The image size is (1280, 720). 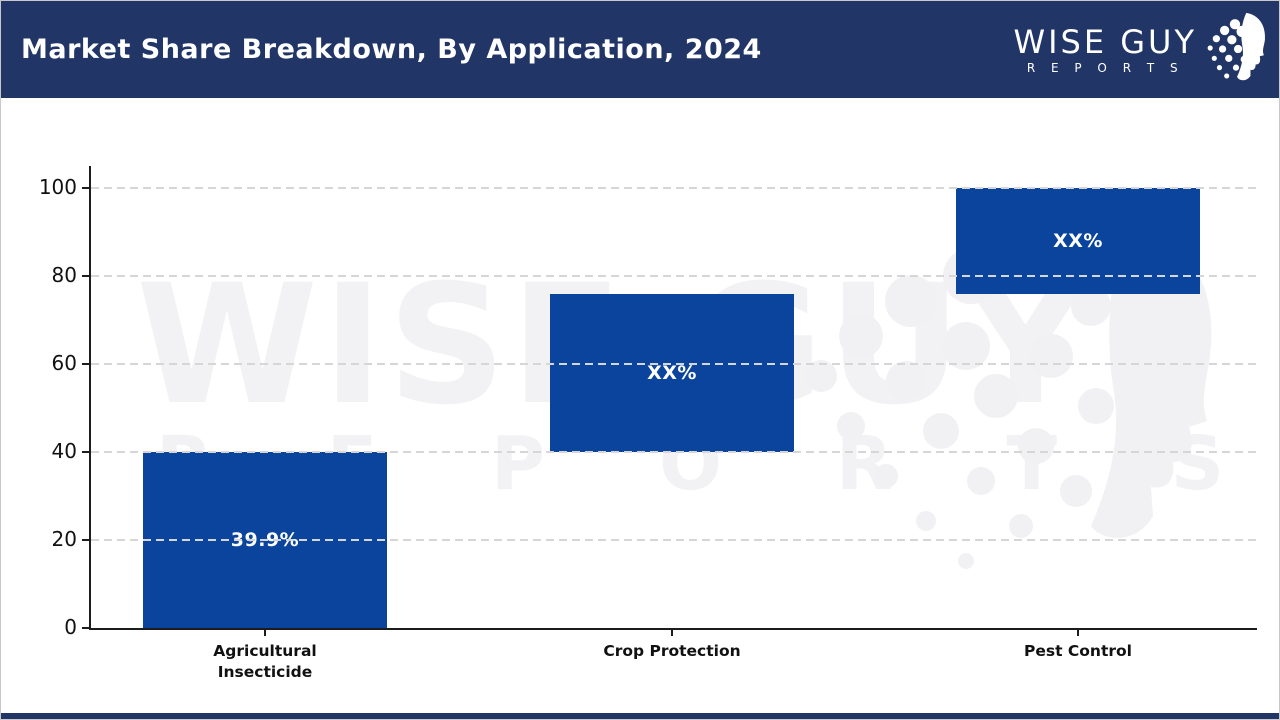 I want to click on brand-name: WISE GUY, so click(x=1105, y=41).